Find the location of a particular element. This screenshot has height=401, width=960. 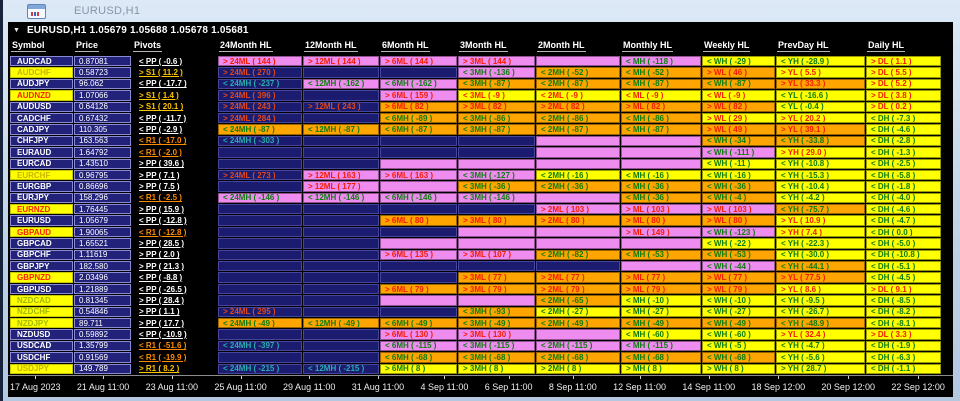

symbol-cell: GBPJPY is located at coordinates (41, 266).